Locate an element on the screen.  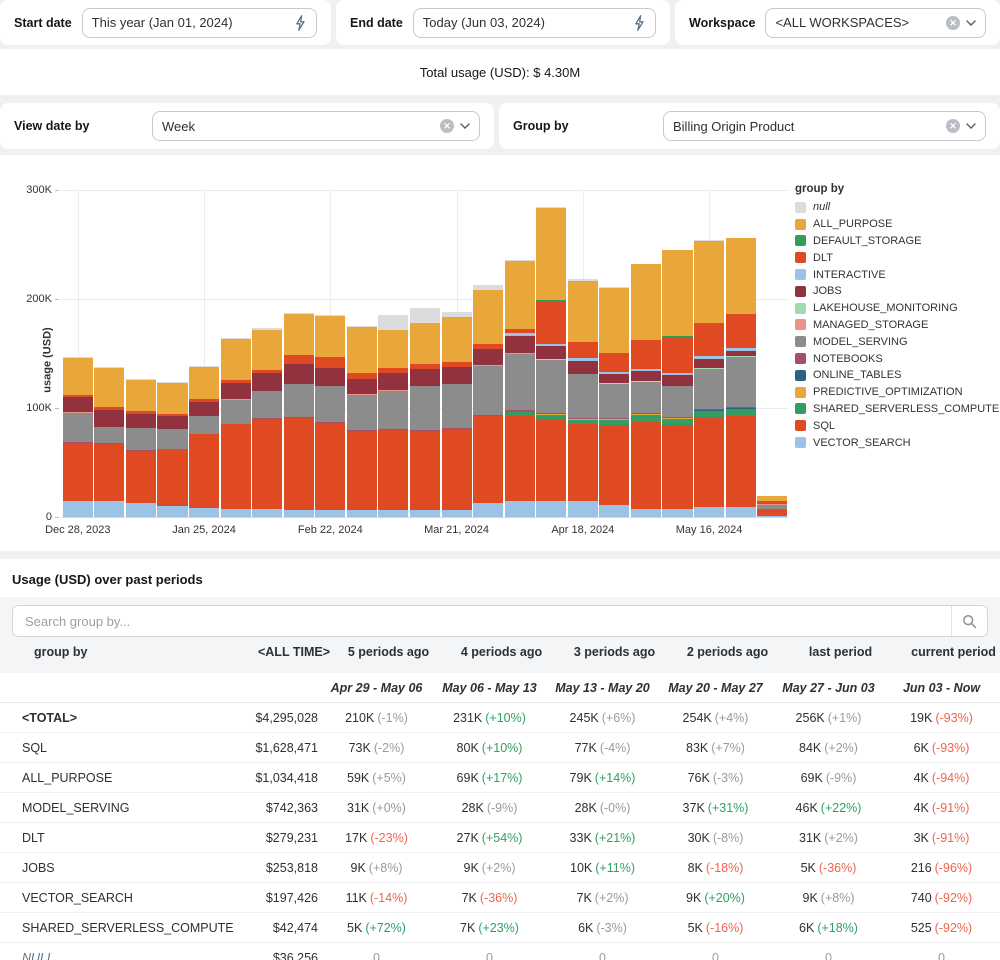
clear-selection-icon: ✕ is located at coordinates (447, 126).